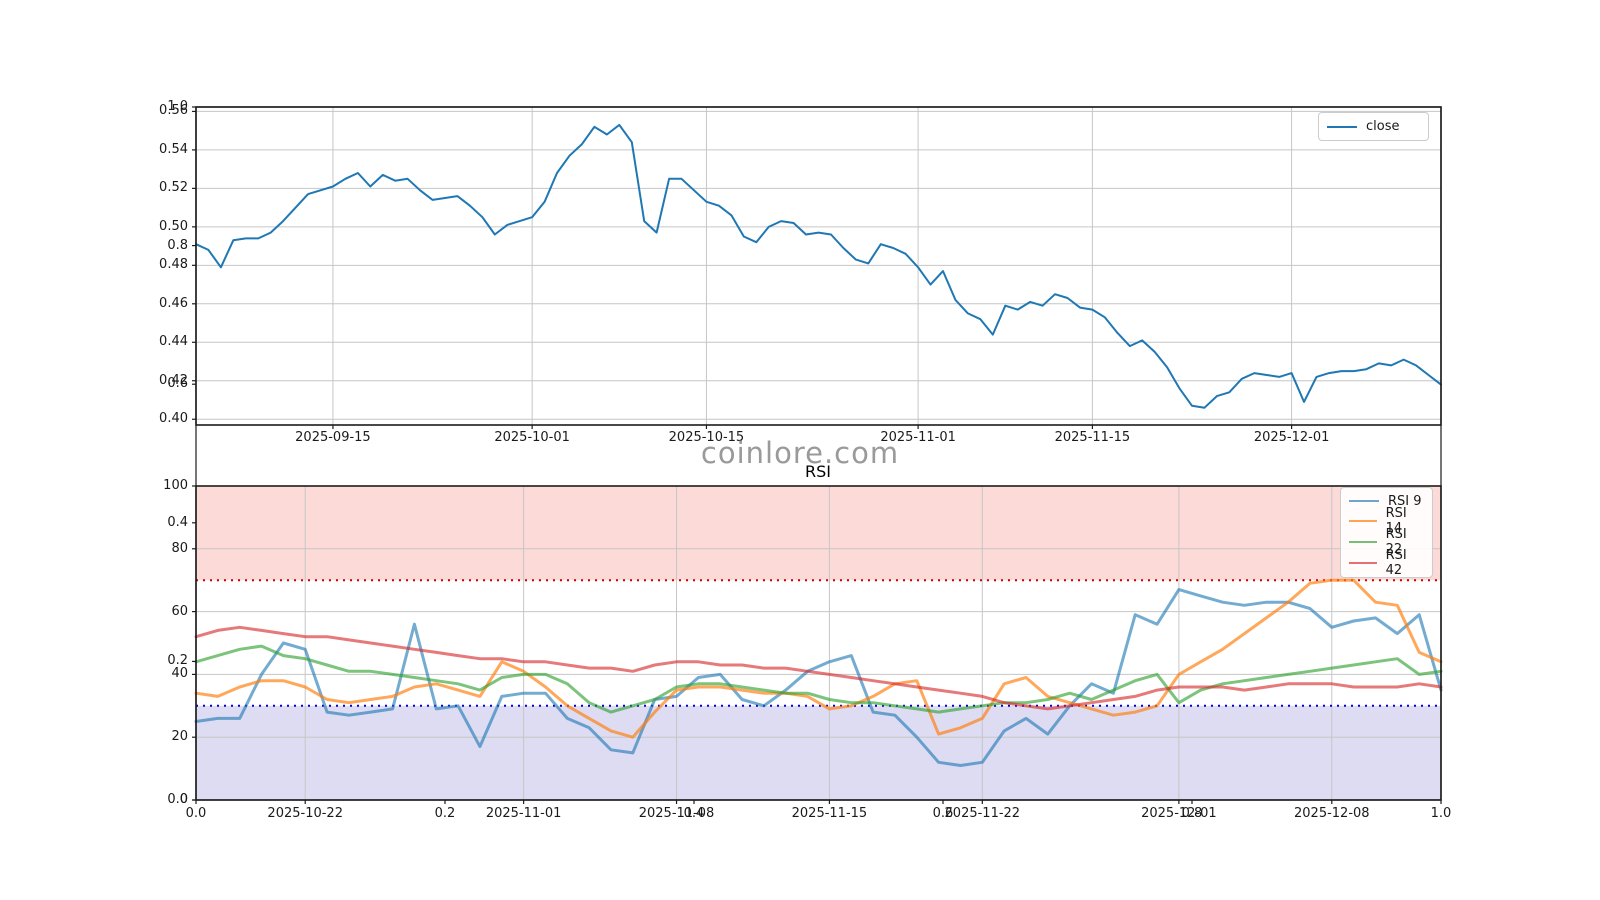 This screenshot has height=900, width=1600. Describe the element at coordinates (918, 437) in the screenshot. I see `price-x-tick-label: 2025-11-01` at that location.